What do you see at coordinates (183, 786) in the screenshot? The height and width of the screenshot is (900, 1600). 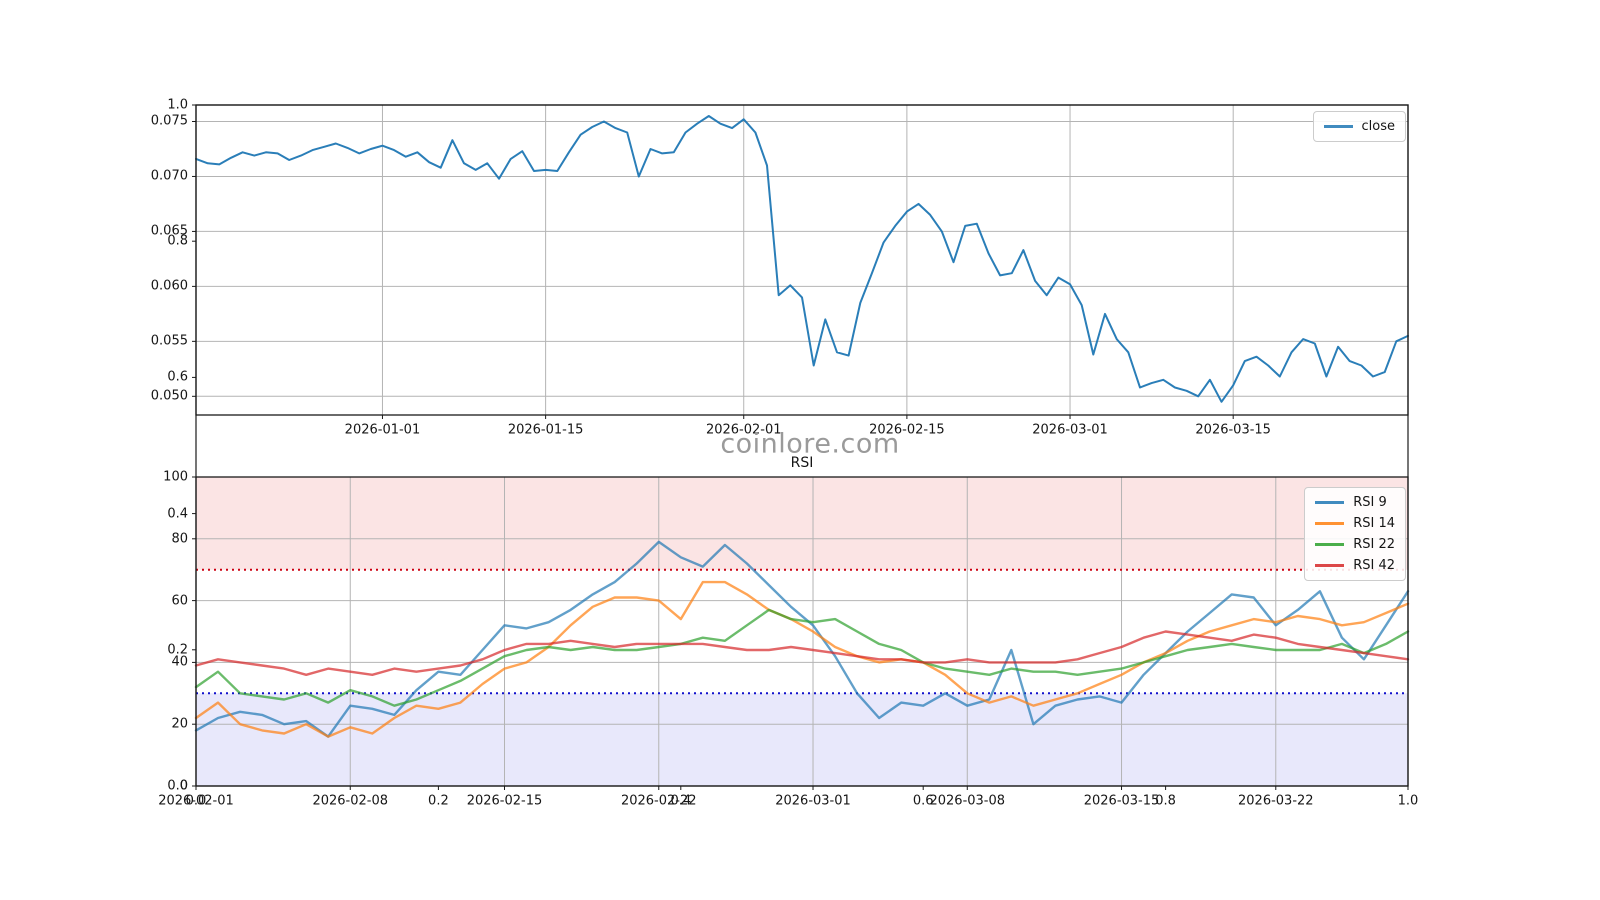 I see `rsi-y-tick-label: 0` at bounding box center [183, 786].